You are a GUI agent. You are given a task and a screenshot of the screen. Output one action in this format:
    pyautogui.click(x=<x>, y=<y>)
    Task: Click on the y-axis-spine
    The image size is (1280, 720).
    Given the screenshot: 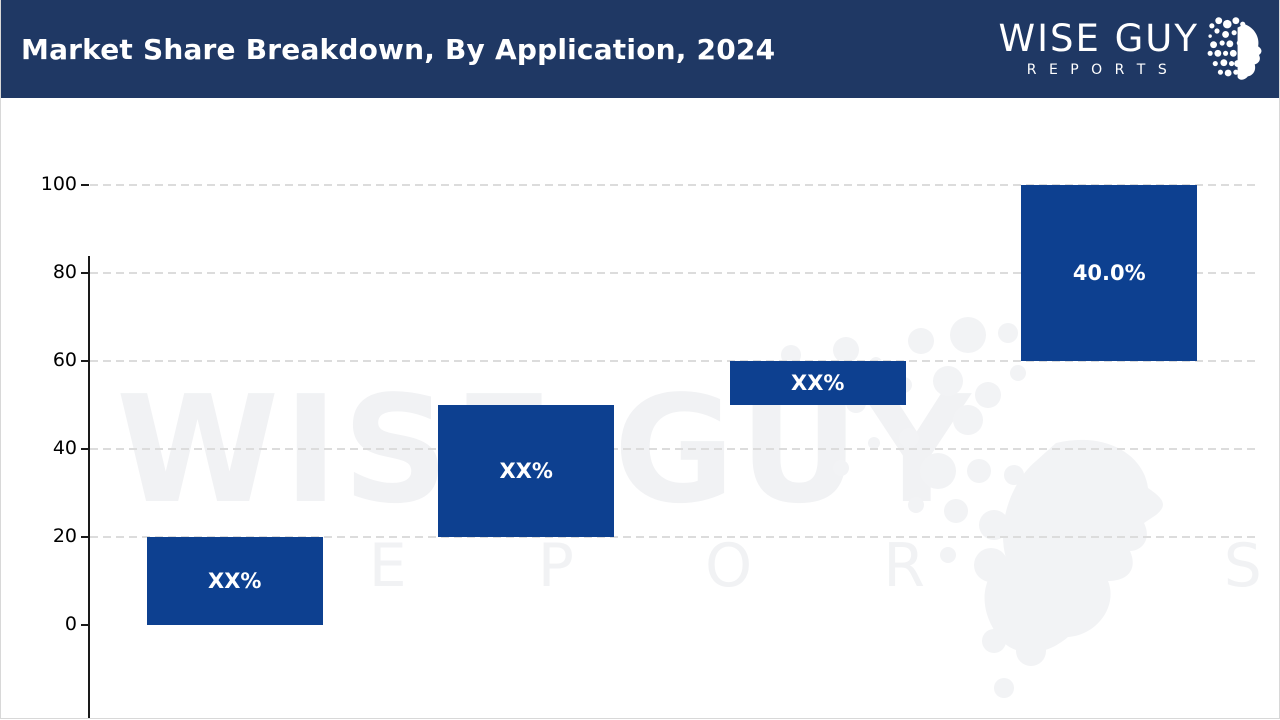 What is the action you would take?
    pyautogui.click(x=89, y=487)
    